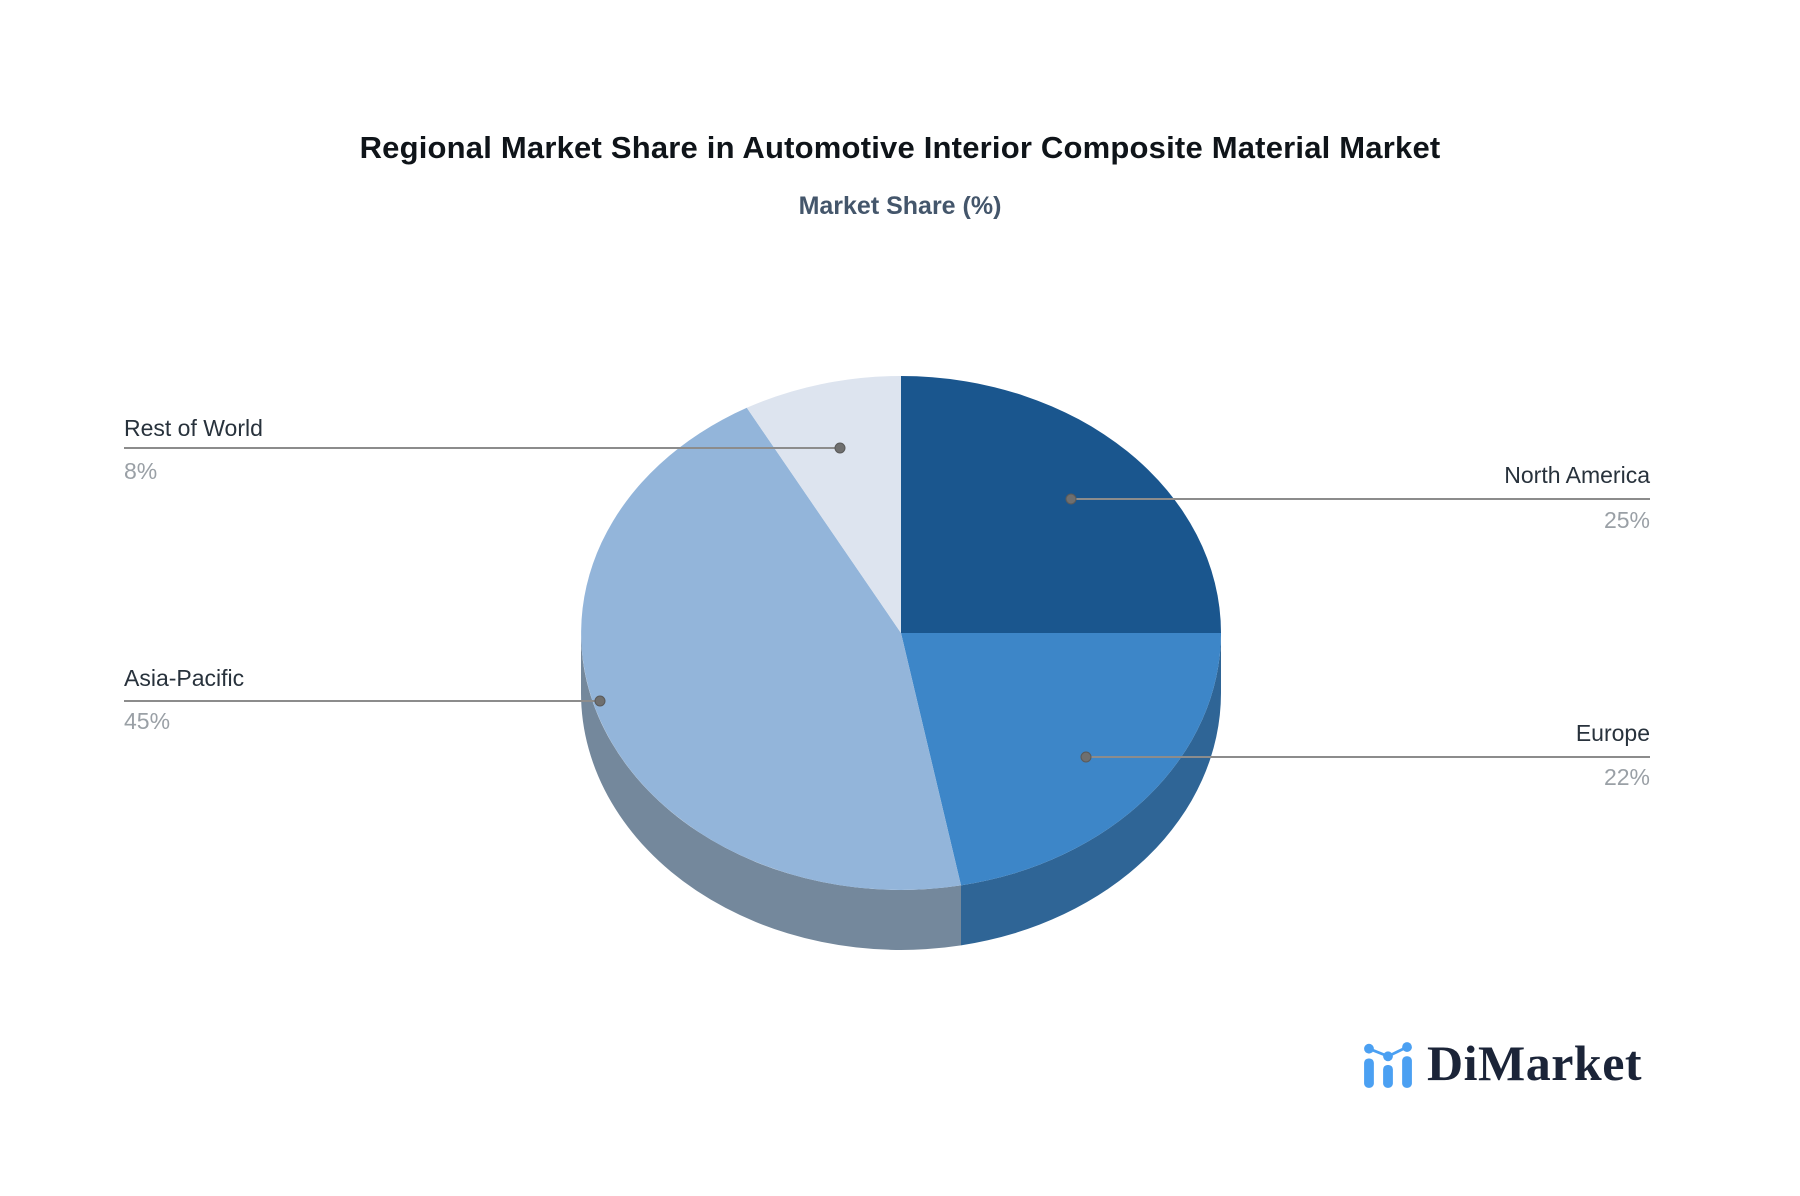 The image size is (1800, 1196). Describe the element at coordinates (1061, 504) in the screenshot. I see `pie-slice-north-america` at that location.